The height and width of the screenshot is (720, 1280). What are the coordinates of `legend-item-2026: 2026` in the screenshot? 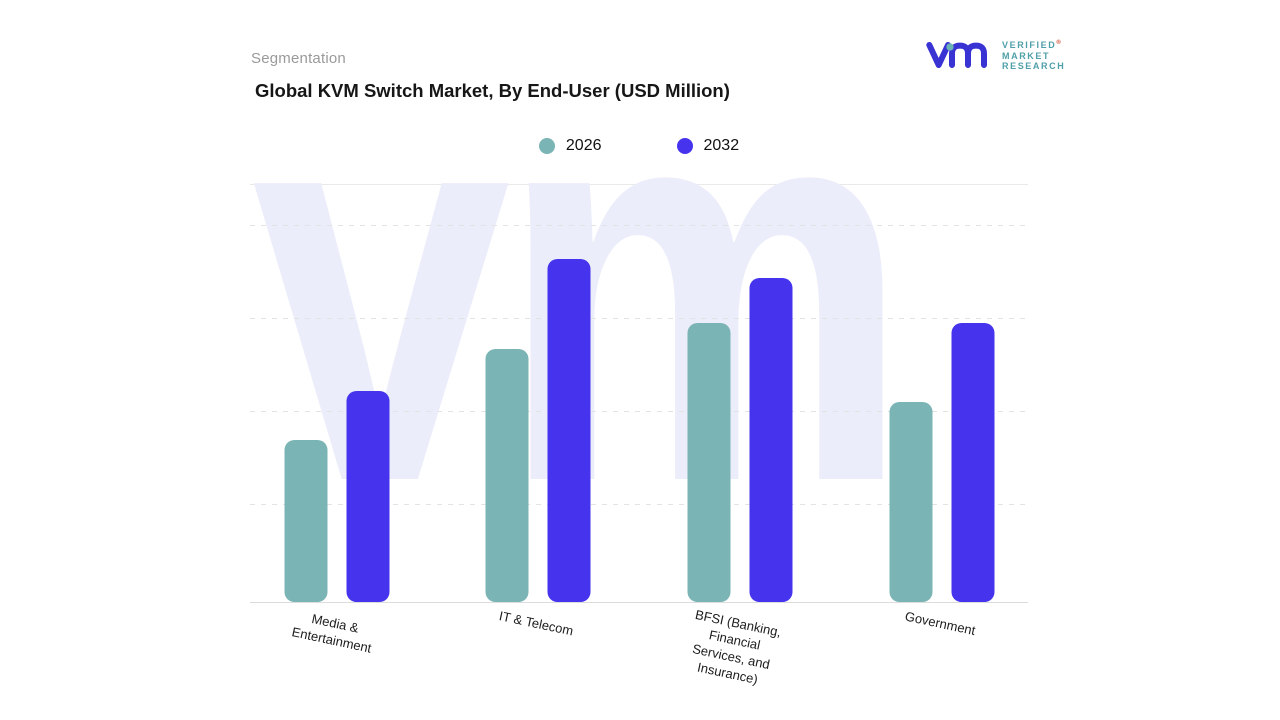 It's located at (570, 146).